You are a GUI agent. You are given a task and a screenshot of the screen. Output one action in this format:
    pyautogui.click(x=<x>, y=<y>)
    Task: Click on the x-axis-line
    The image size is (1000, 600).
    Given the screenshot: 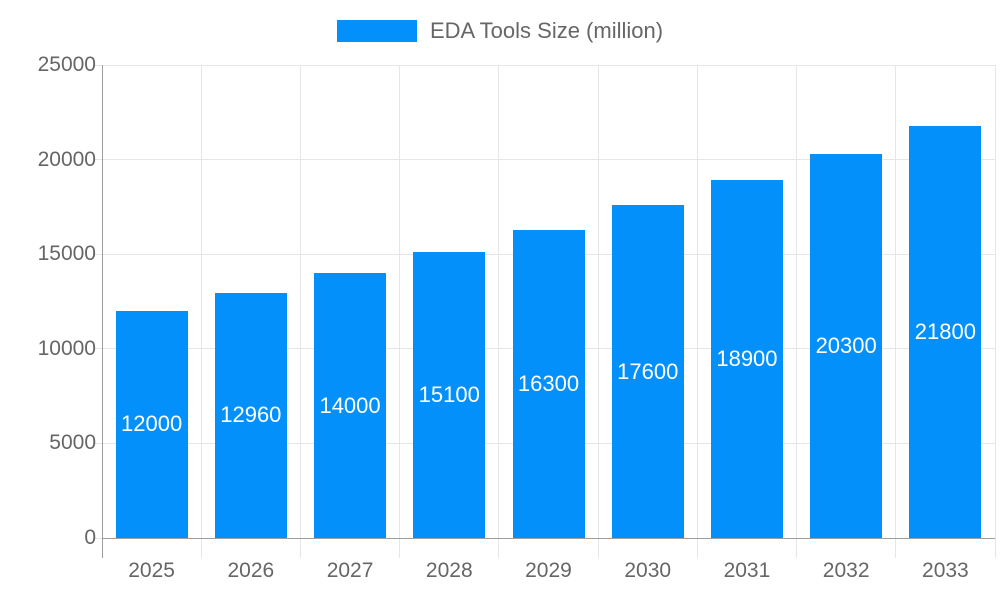 What is the action you would take?
    pyautogui.click(x=548, y=538)
    